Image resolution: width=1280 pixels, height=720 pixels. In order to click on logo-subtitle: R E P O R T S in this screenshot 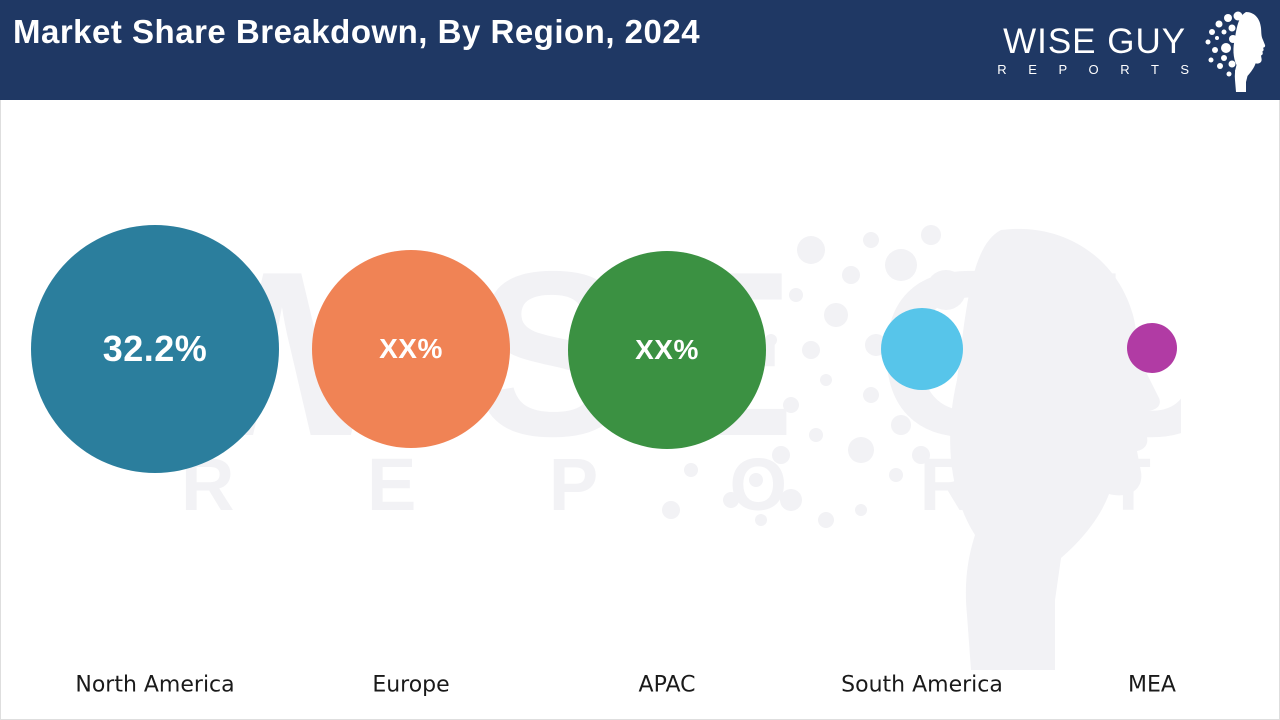, I will do `click(1097, 70)`.